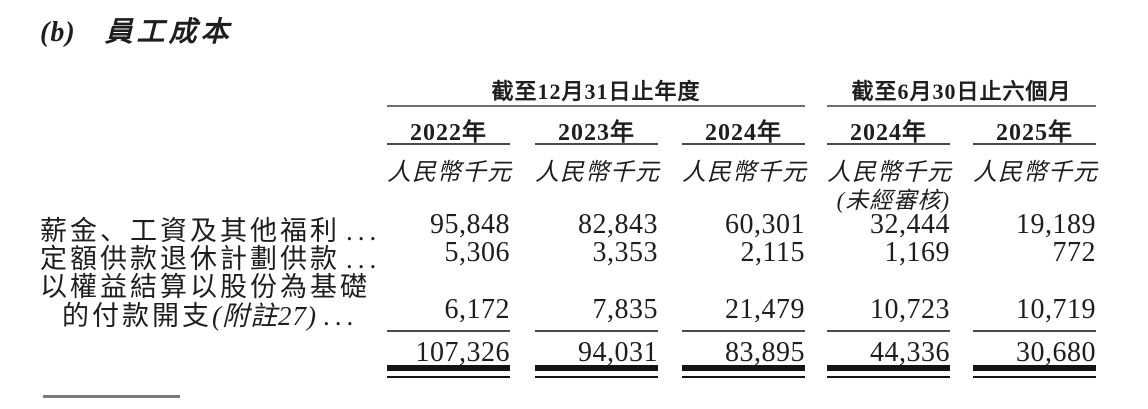 This screenshot has width=1148, height=409. What do you see at coordinates (910, 224) in the screenshot?
I see `table-cell: 32,444` at bounding box center [910, 224].